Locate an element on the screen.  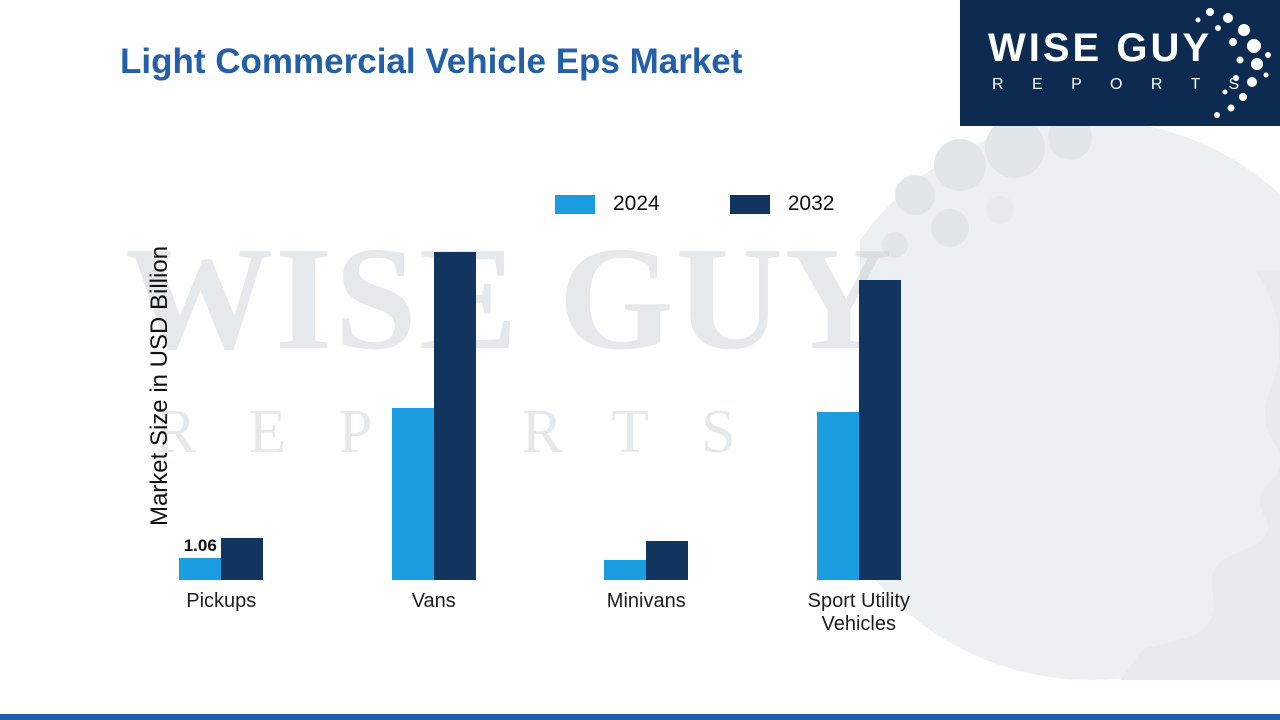
legend-label: 2024 is located at coordinates (636, 203).